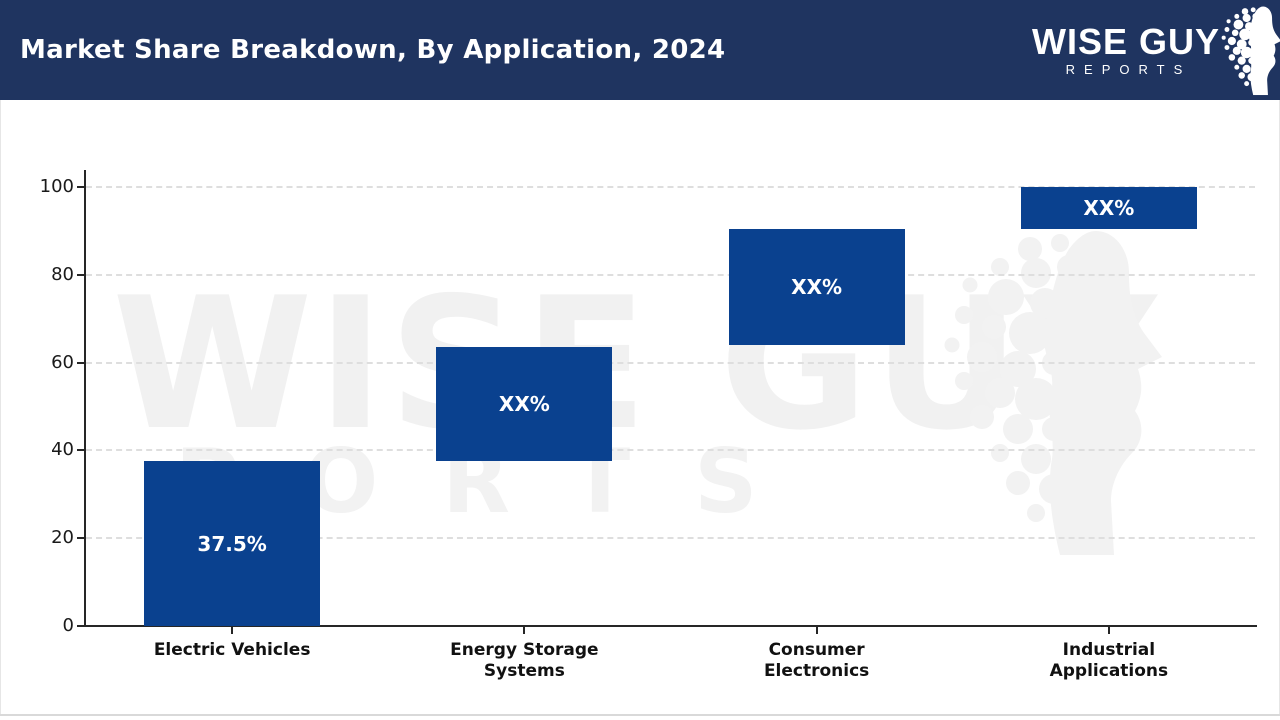 The image size is (1280, 720). I want to click on bottom-divider, so click(640, 715).